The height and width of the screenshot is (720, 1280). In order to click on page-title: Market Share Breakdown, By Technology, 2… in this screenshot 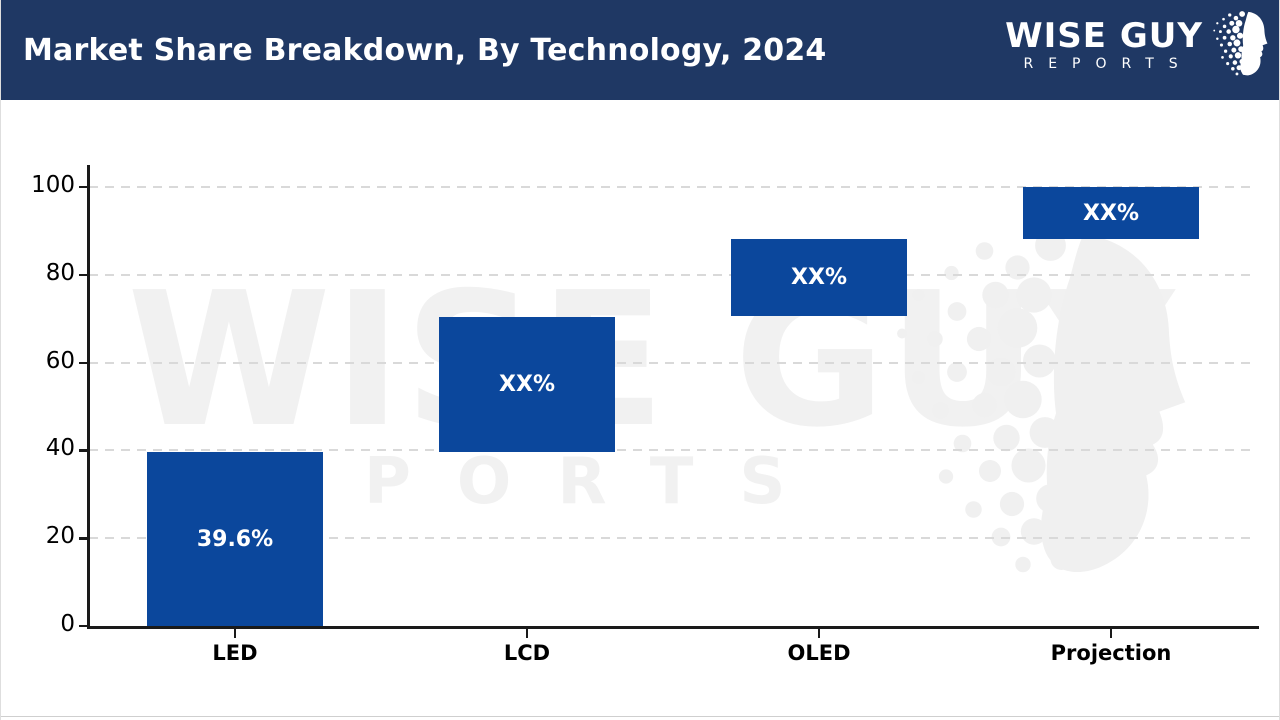, I will do `click(425, 50)`.